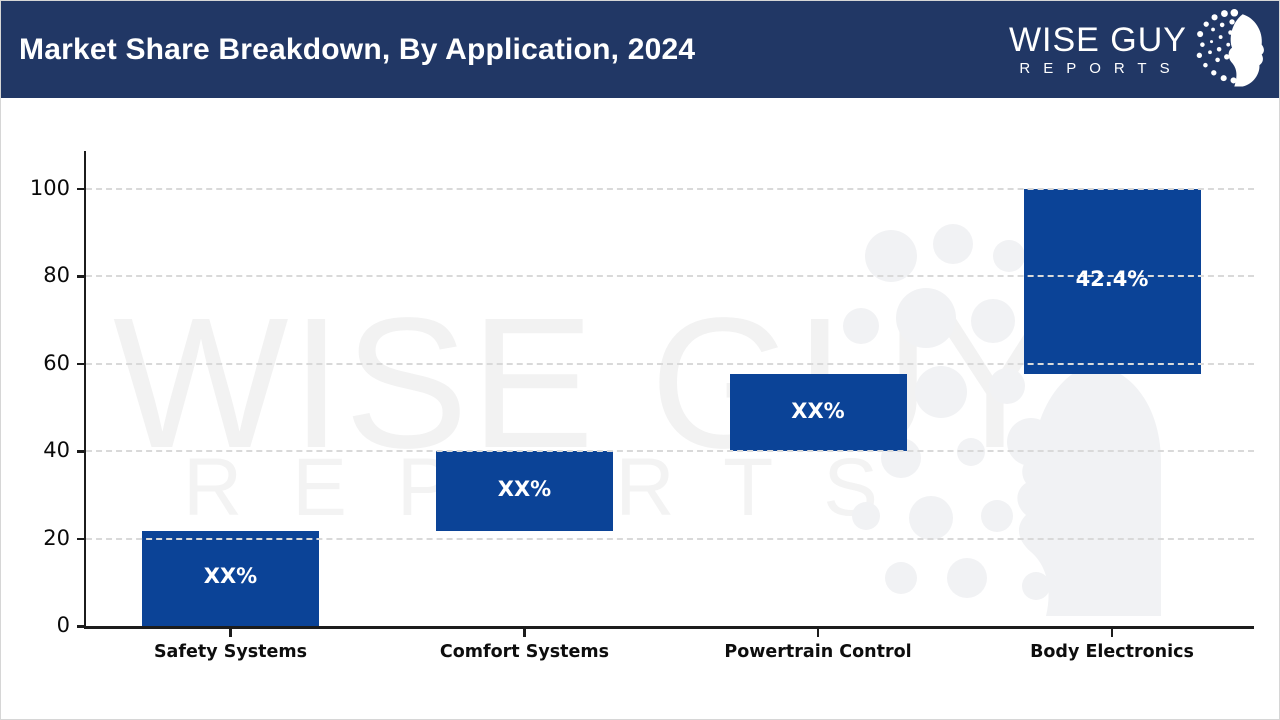 This screenshot has height=720, width=1280. What do you see at coordinates (49, 187) in the screenshot?
I see `y-tick-label: 100` at bounding box center [49, 187].